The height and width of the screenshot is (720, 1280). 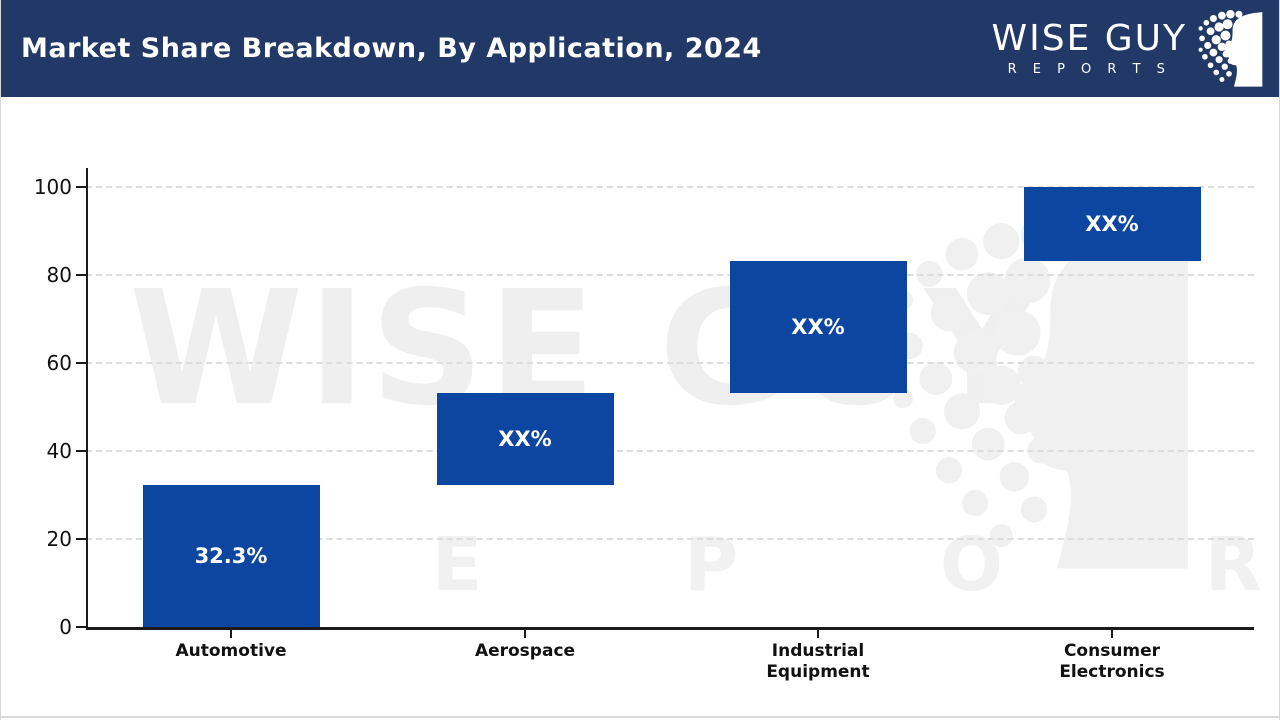 What do you see at coordinates (818, 662) in the screenshot?
I see `x-category-label: Industrial Equipment` at bounding box center [818, 662].